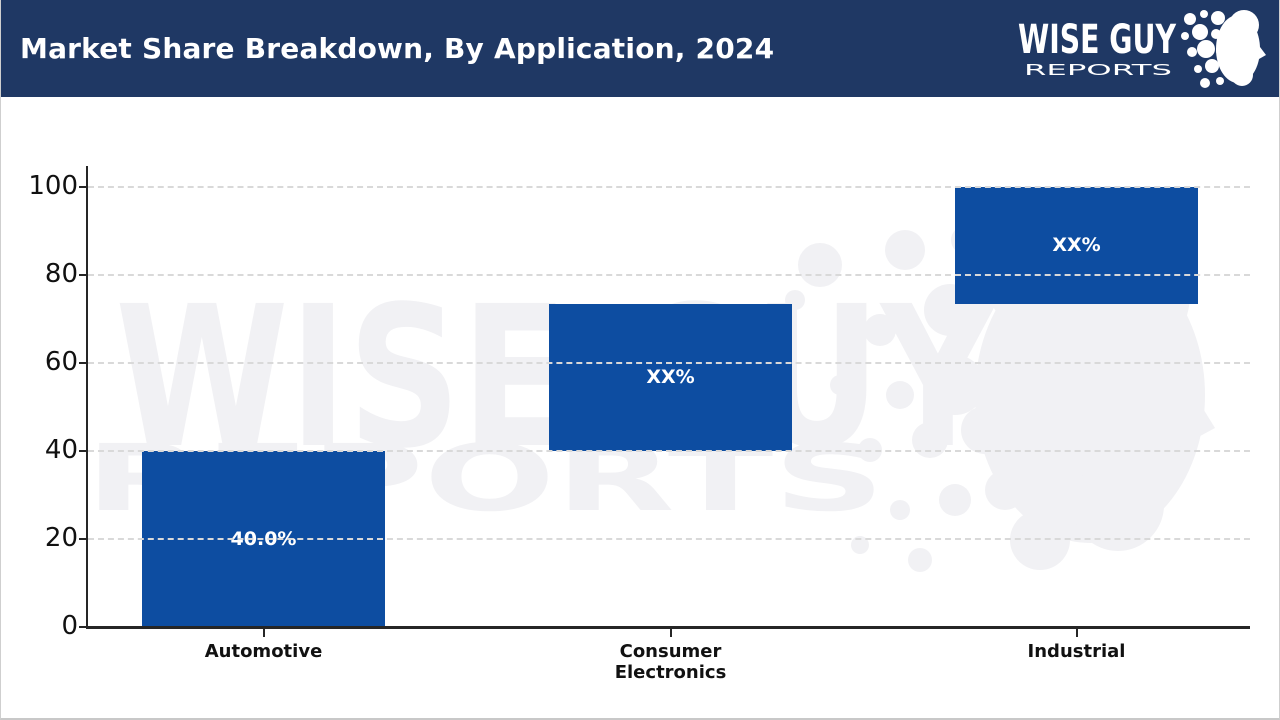 This screenshot has height=720, width=1280. I want to click on y-tick-label-20: 20, so click(61, 538).